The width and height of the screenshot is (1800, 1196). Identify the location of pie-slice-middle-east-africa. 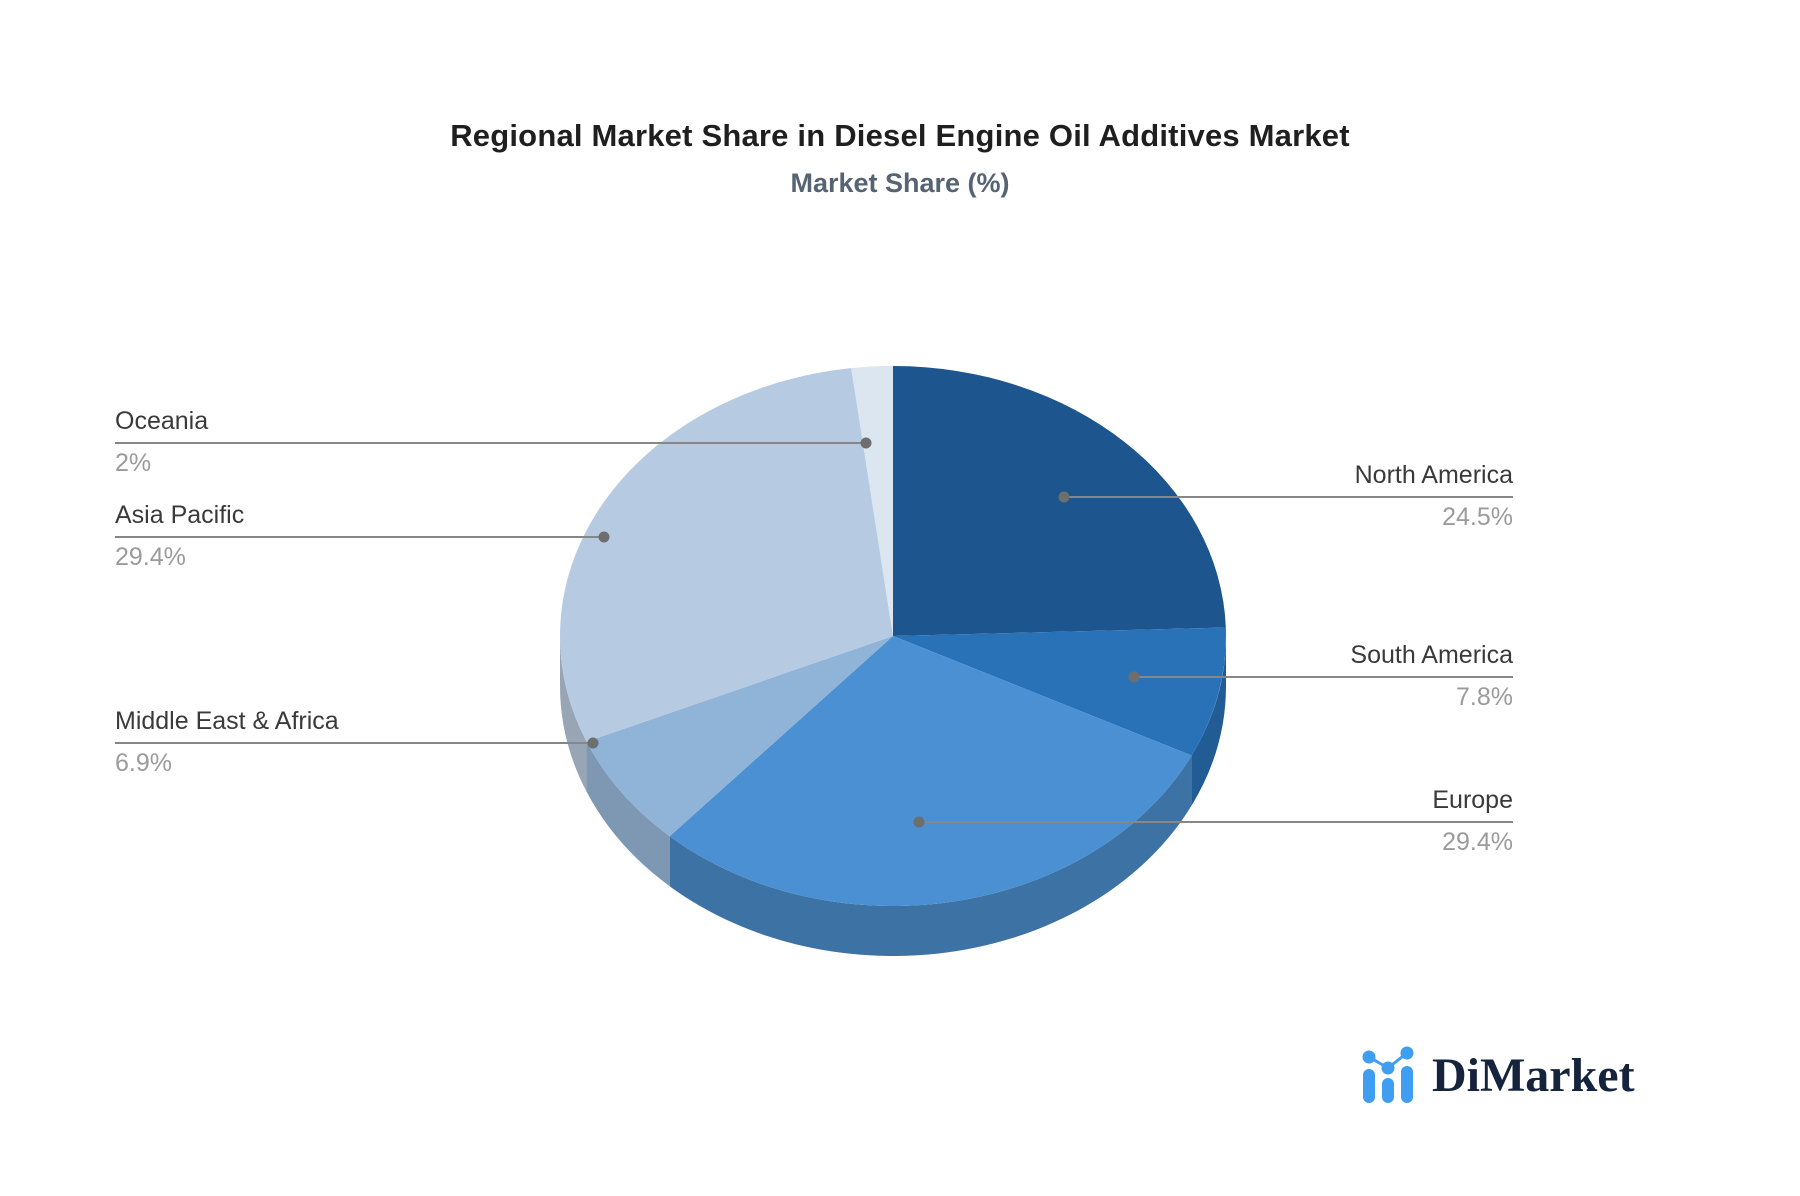
(739, 736).